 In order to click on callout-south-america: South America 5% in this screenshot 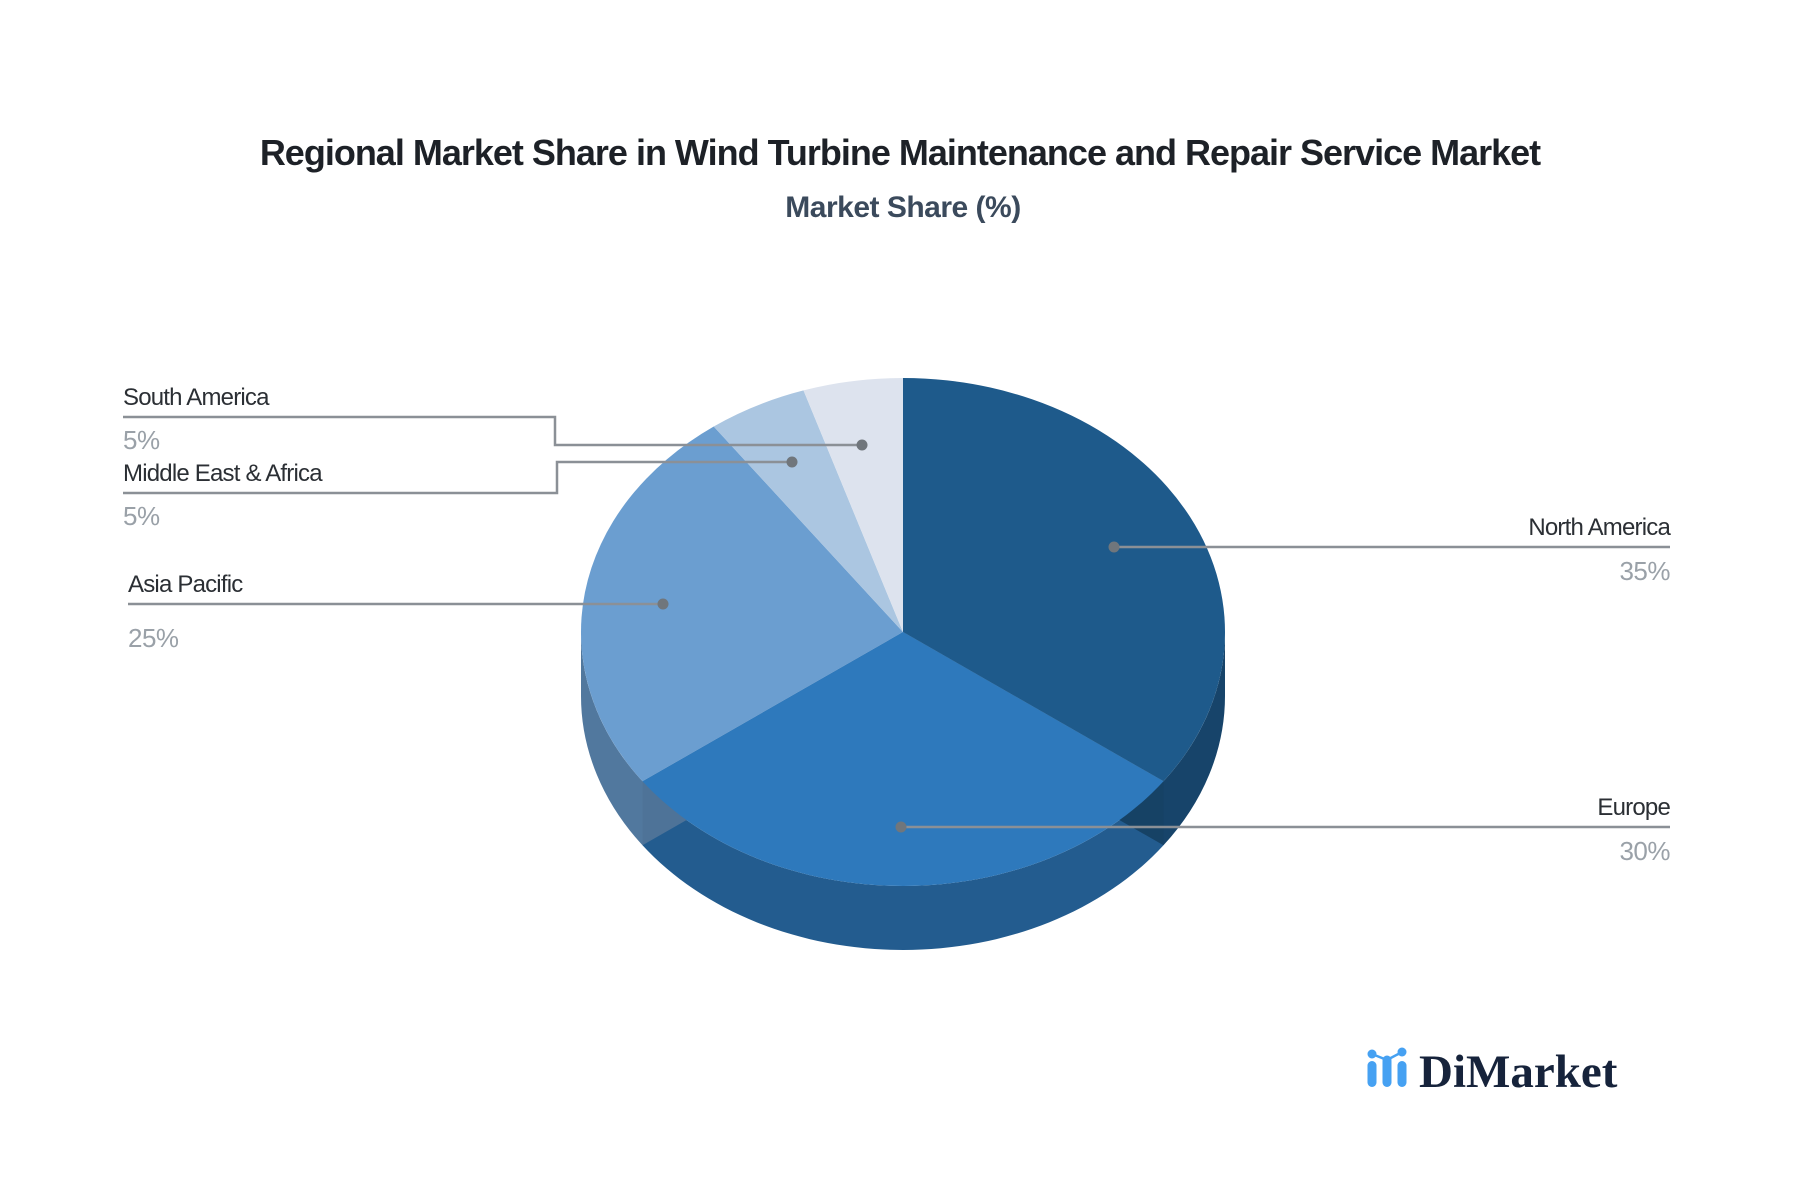, I will do `click(495, 419)`.